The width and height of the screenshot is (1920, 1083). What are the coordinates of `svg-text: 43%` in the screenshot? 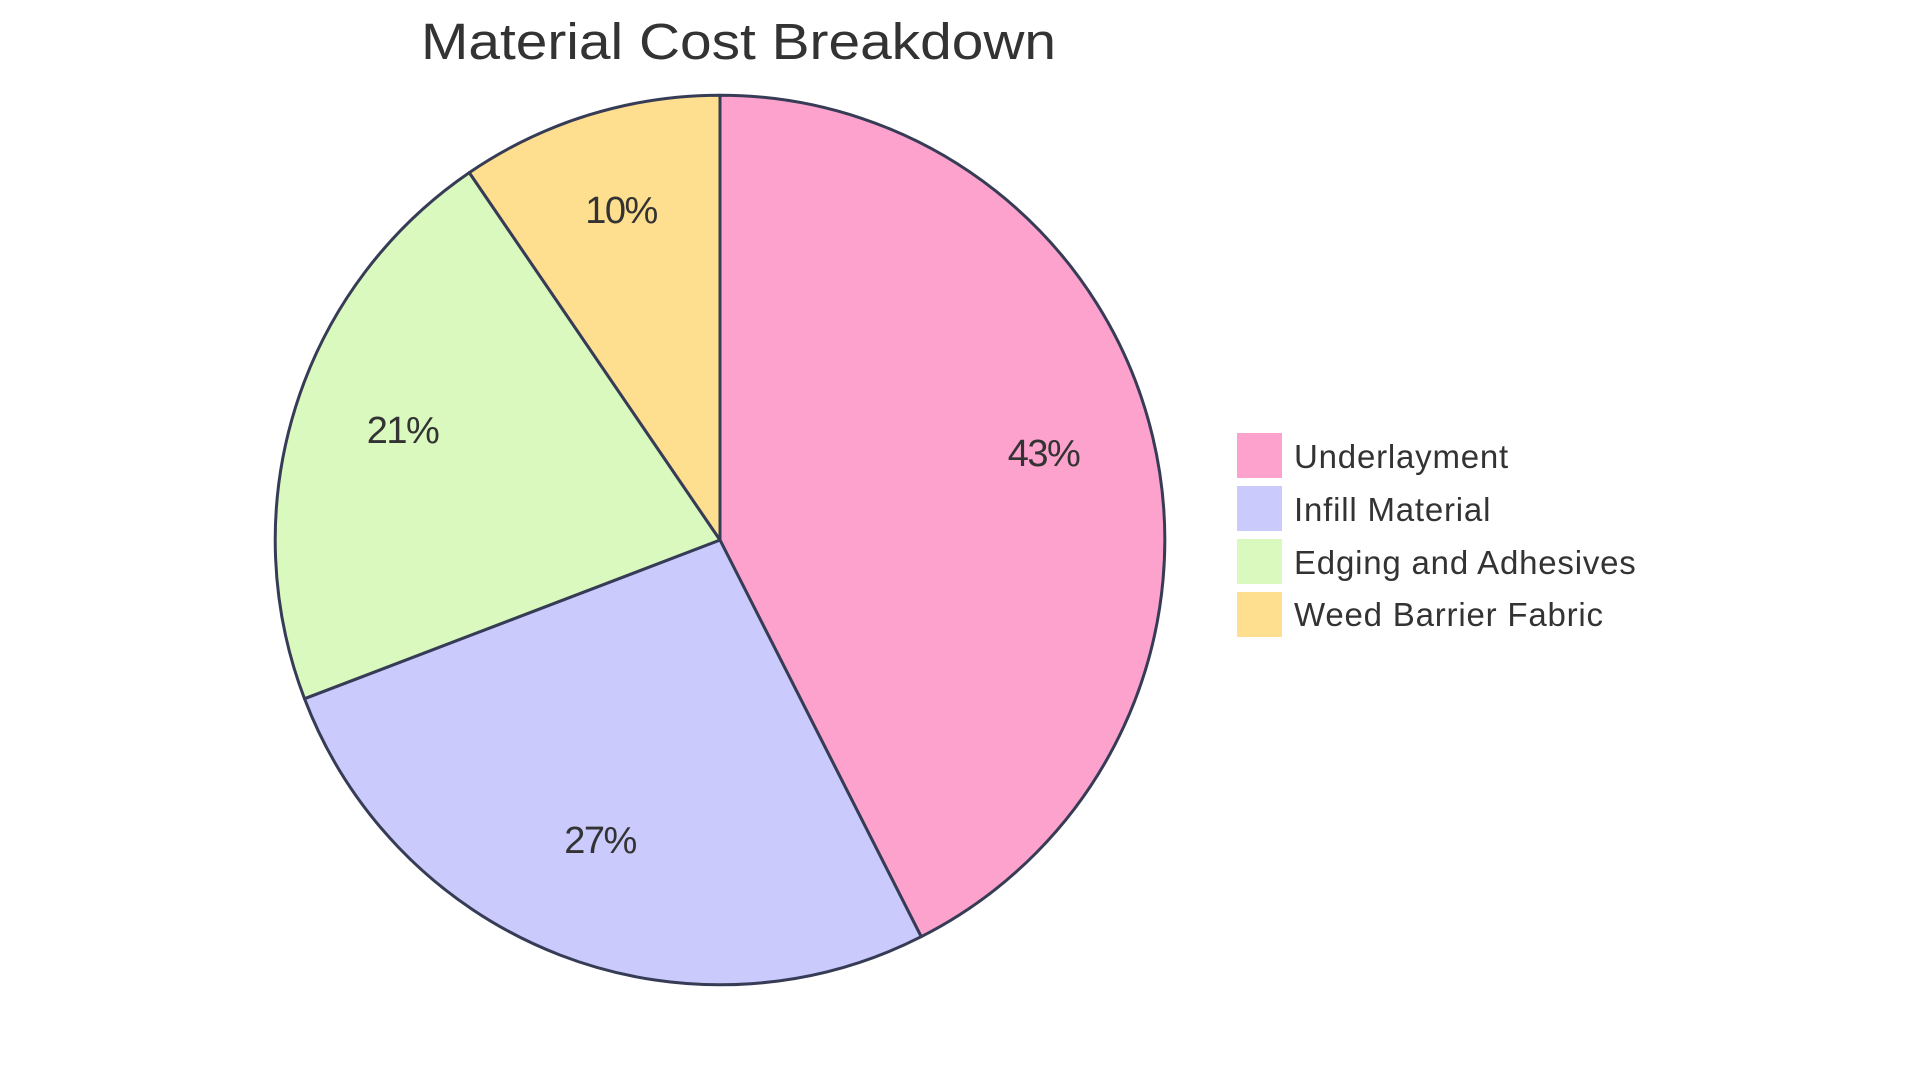 It's located at (1044, 454).